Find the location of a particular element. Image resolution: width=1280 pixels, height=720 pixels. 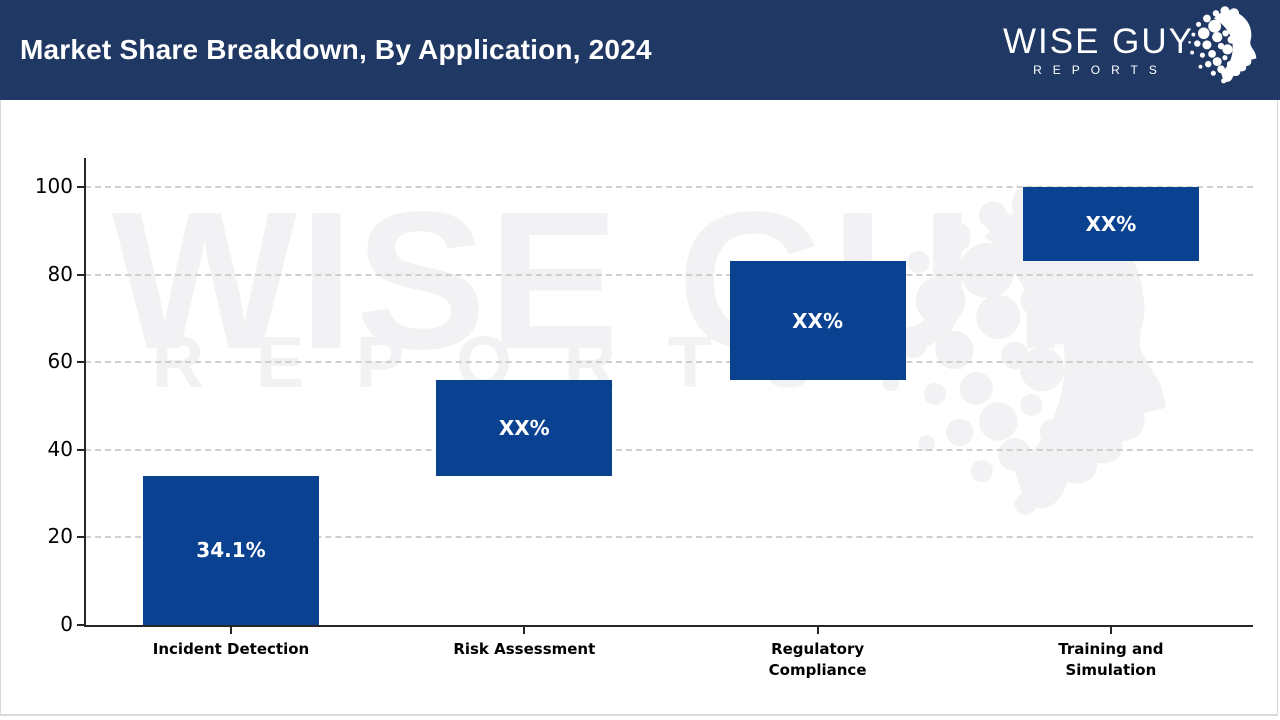

x-tickmark-incident-detection is located at coordinates (231, 630).